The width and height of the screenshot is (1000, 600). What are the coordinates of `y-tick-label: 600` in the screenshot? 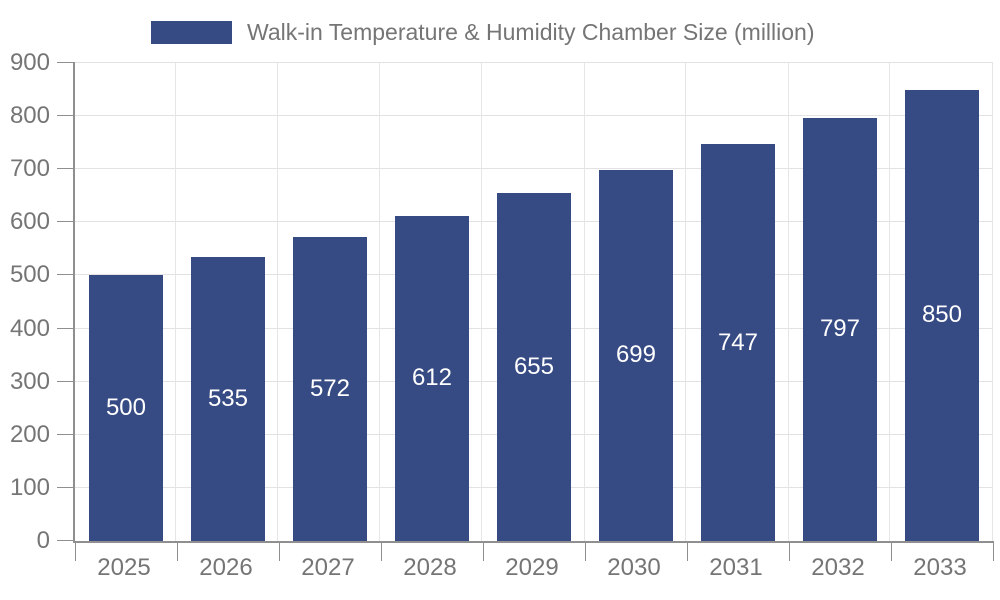 It's located at (29, 222).